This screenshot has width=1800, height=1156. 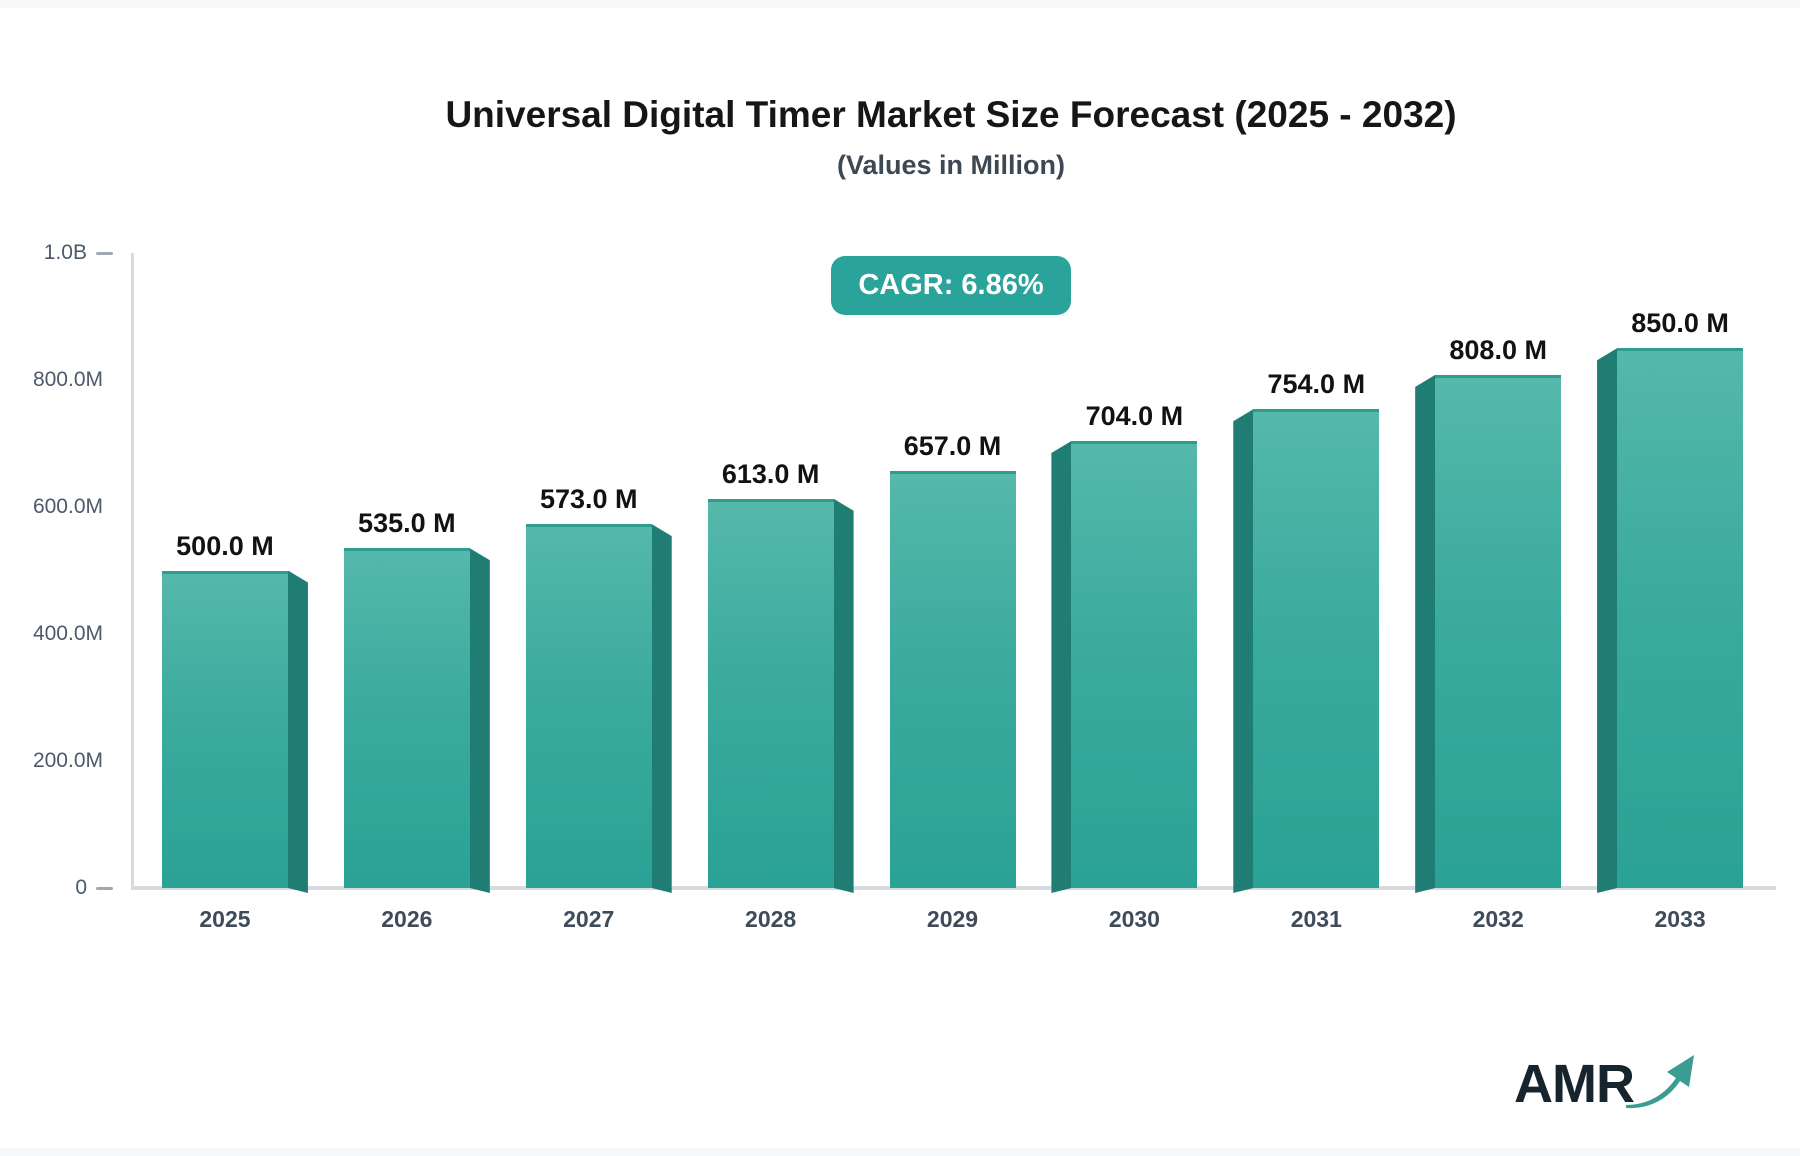 I want to click on bar-2027, so click(x=588, y=706).